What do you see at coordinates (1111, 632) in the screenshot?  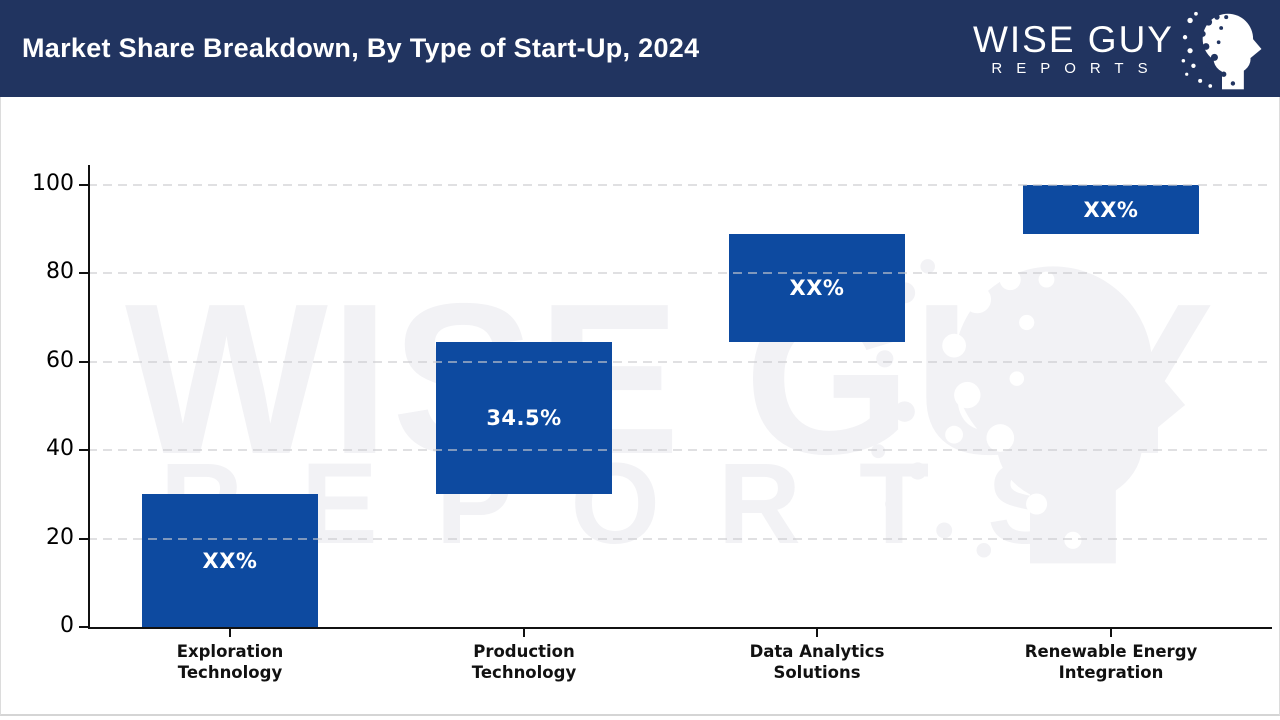 I see `x-tick-renewable-energy-integration` at bounding box center [1111, 632].